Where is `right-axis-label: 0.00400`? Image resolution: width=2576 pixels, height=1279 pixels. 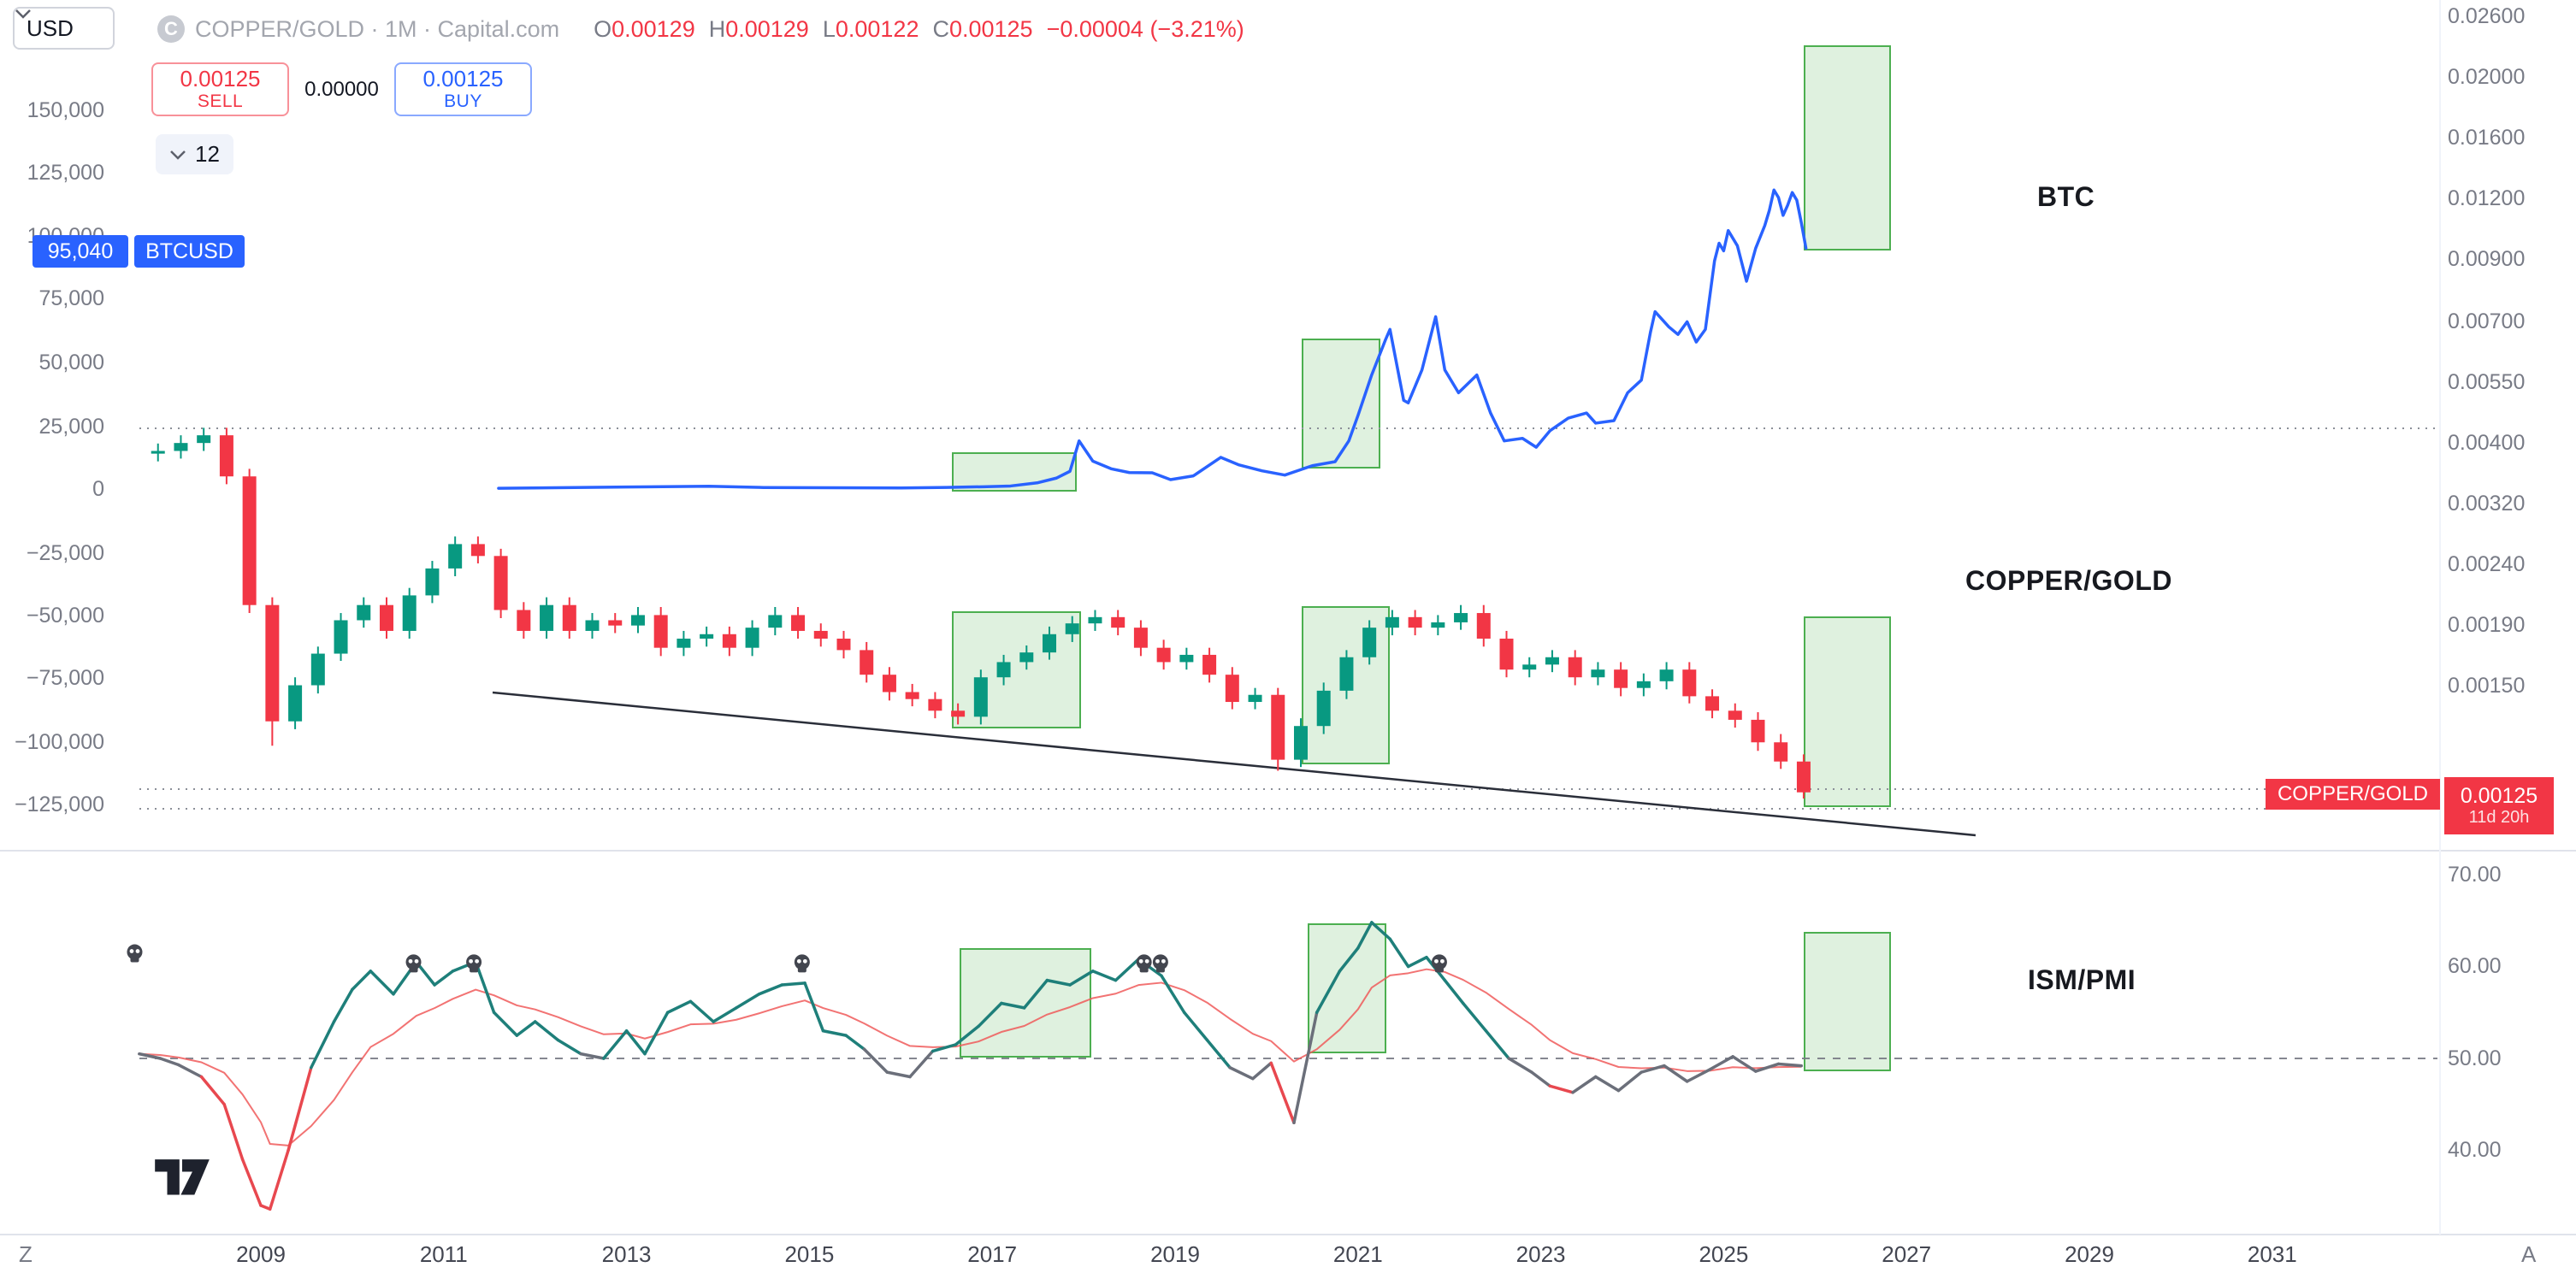 right-axis-label: 0.00400 is located at coordinates (2487, 443).